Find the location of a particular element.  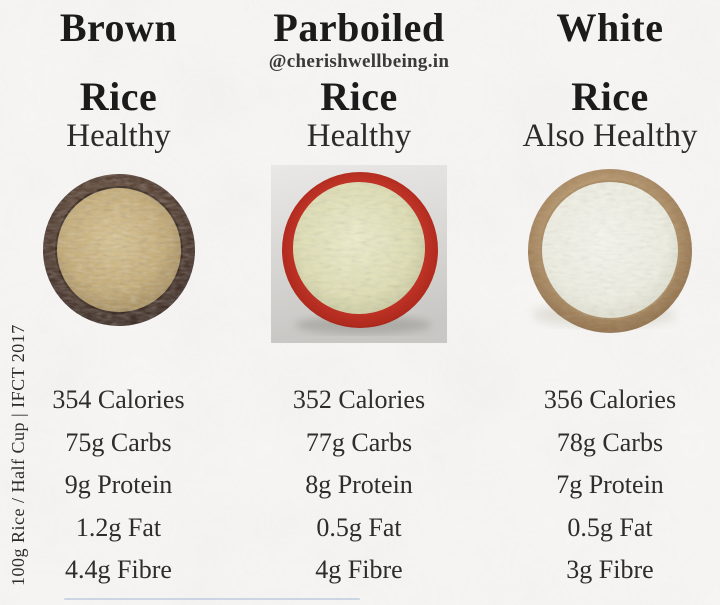

brown-carbs: 75g Carbs is located at coordinates (118, 442).